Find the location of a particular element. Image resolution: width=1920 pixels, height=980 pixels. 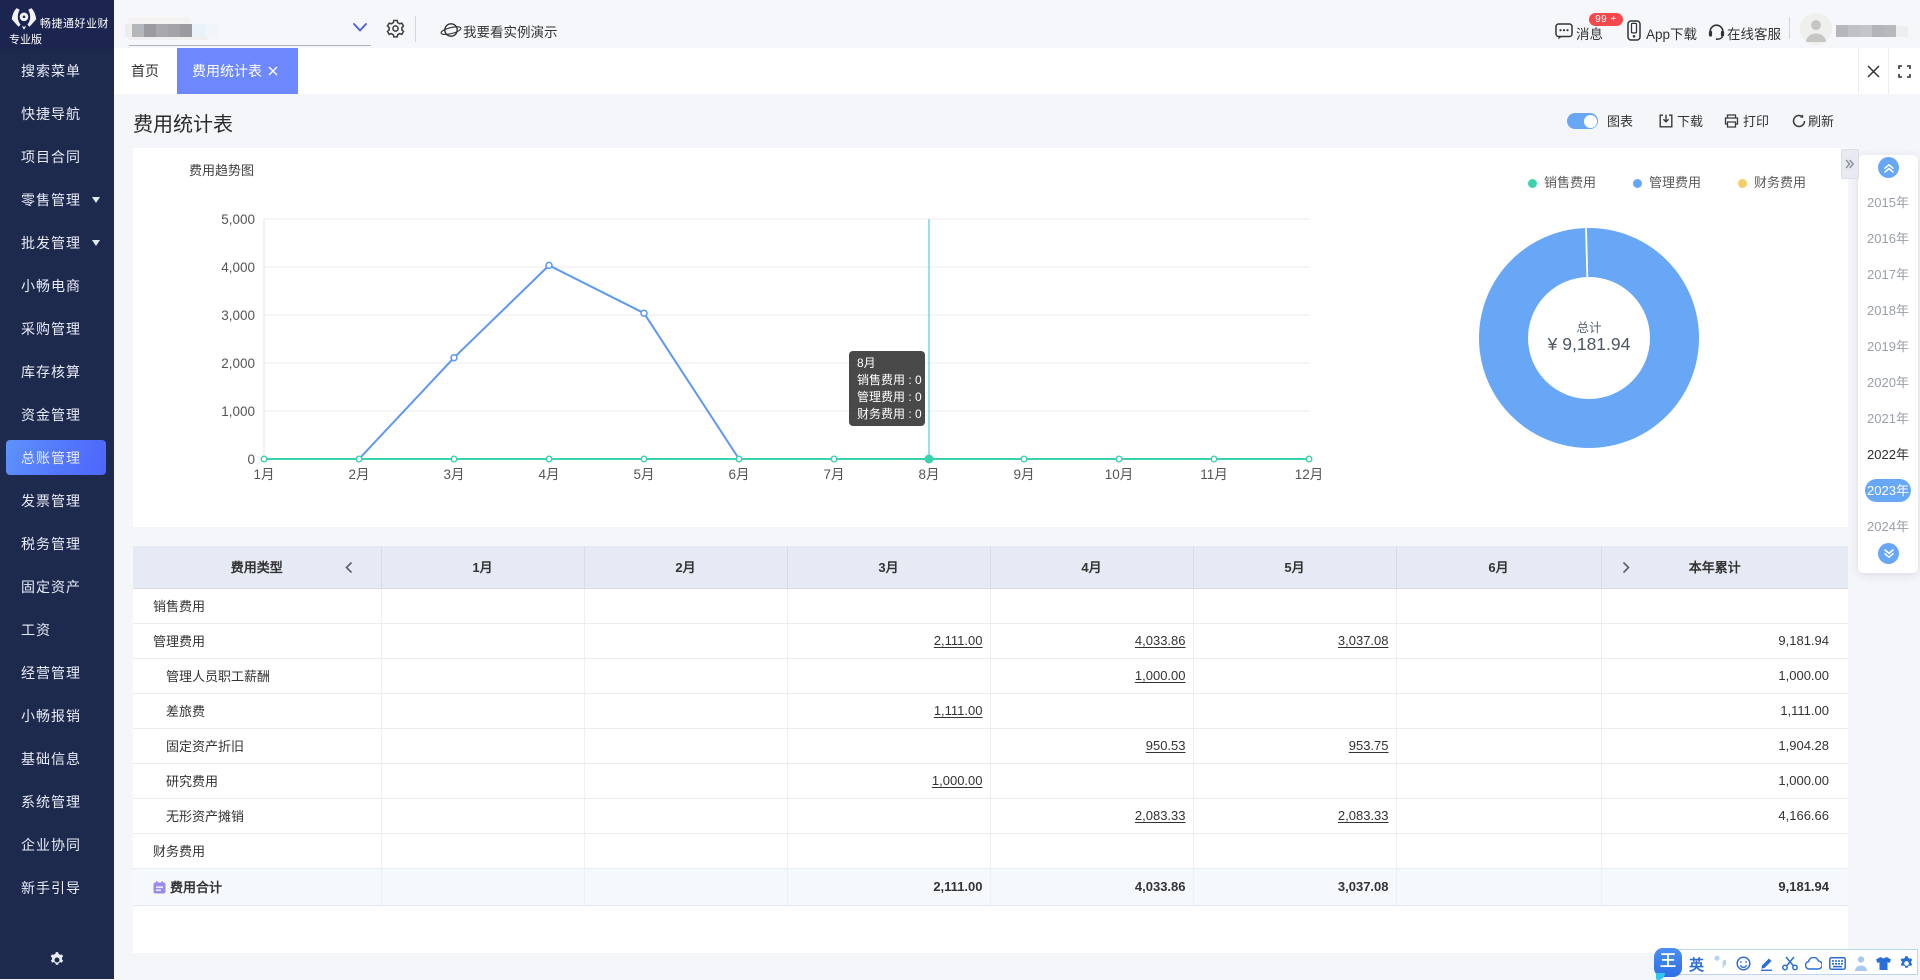

svg-text: 3,000 is located at coordinates (238, 315).